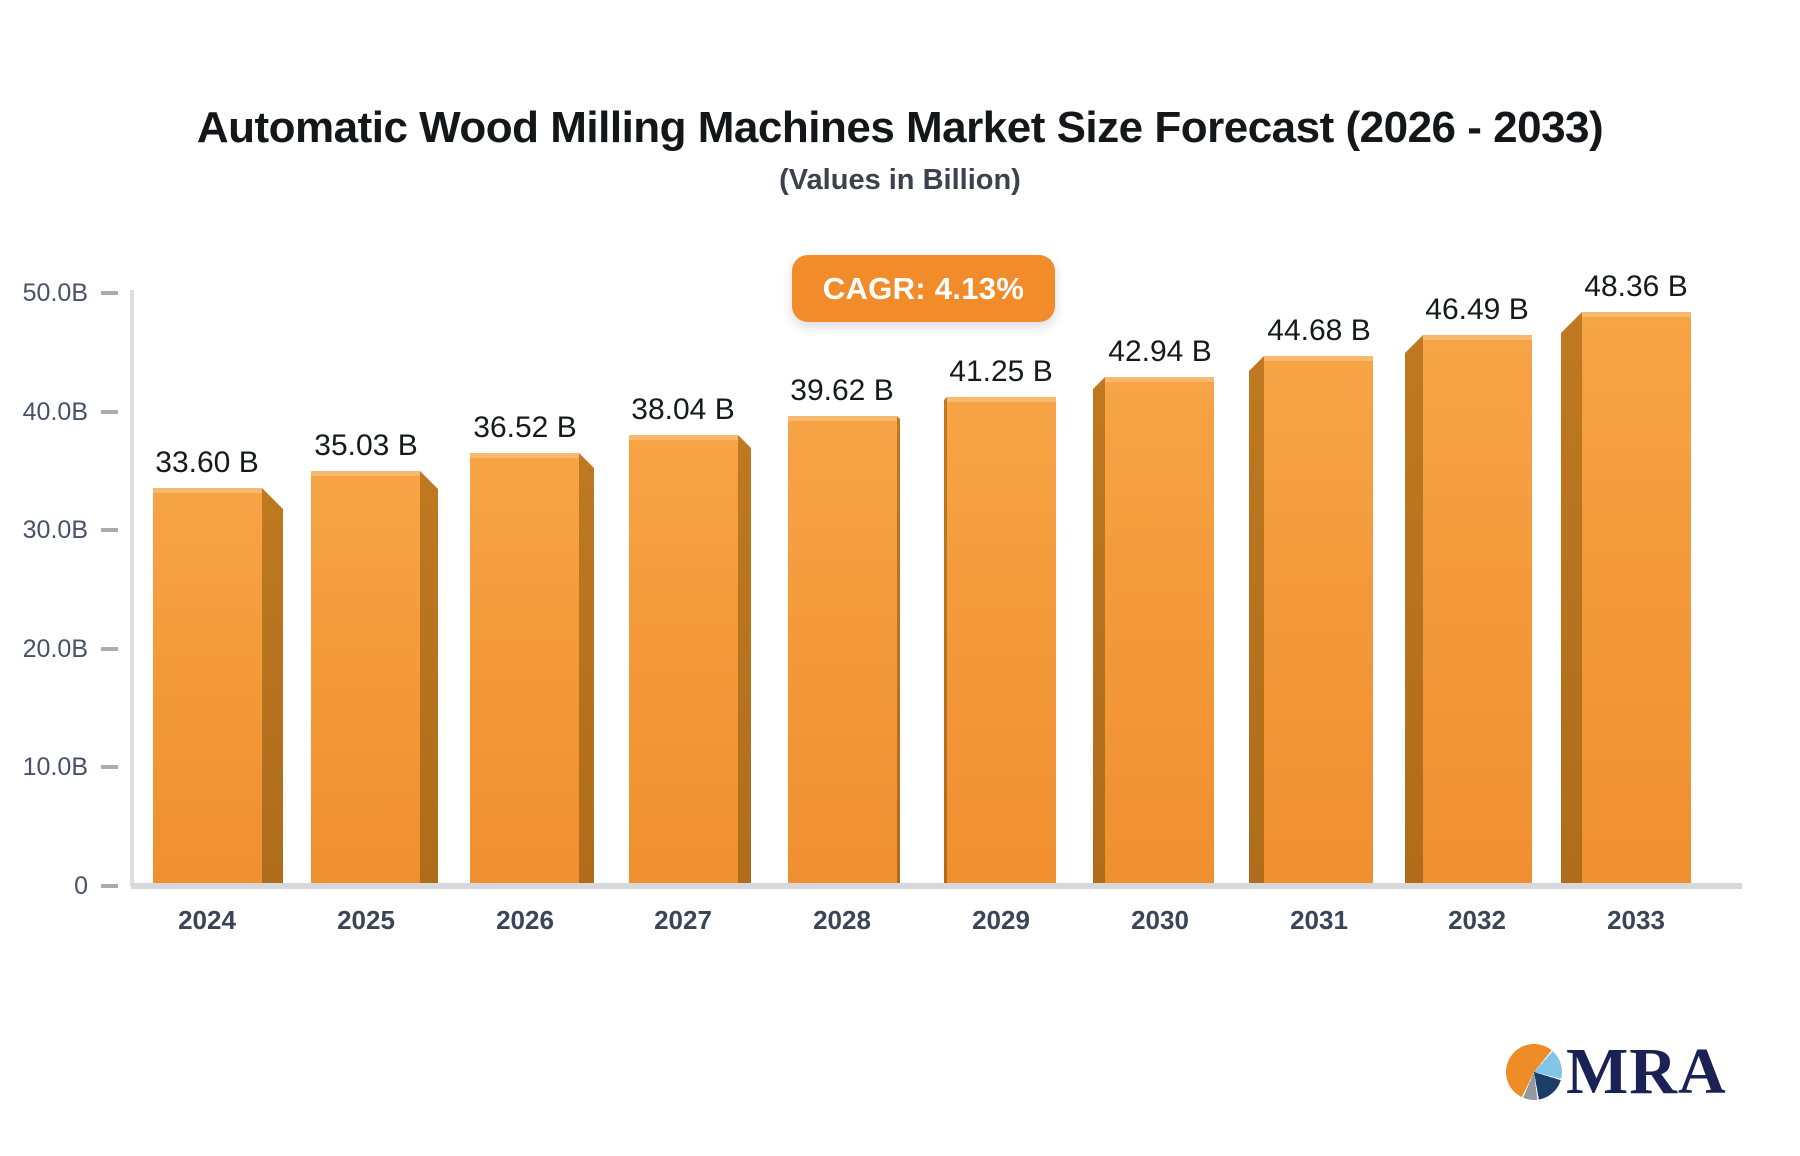 Image resolution: width=1800 pixels, height=1156 pixels. Describe the element at coordinates (1477, 309) in the screenshot. I see `value-label-2032: 46.49 B` at that location.